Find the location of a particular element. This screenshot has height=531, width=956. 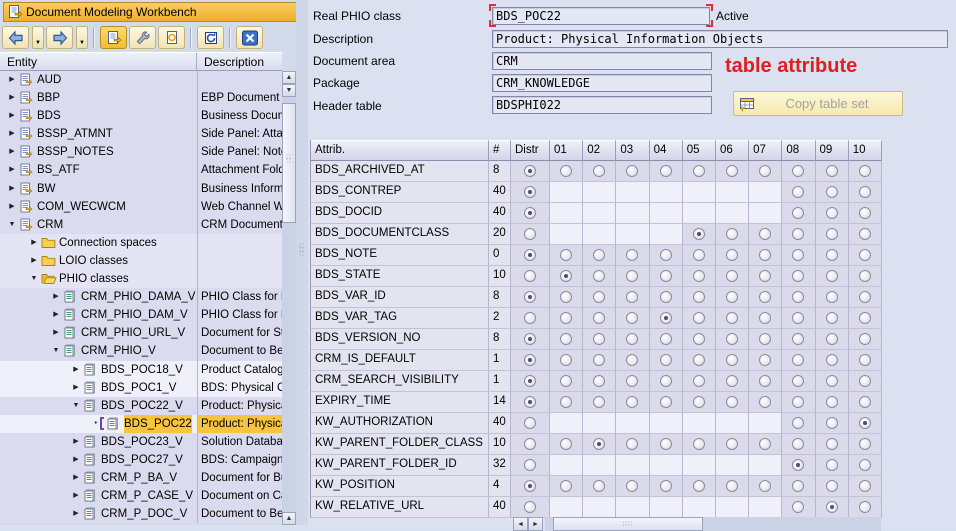

copy-table-set-button: Copy table set is located at coordinates (818, 103).